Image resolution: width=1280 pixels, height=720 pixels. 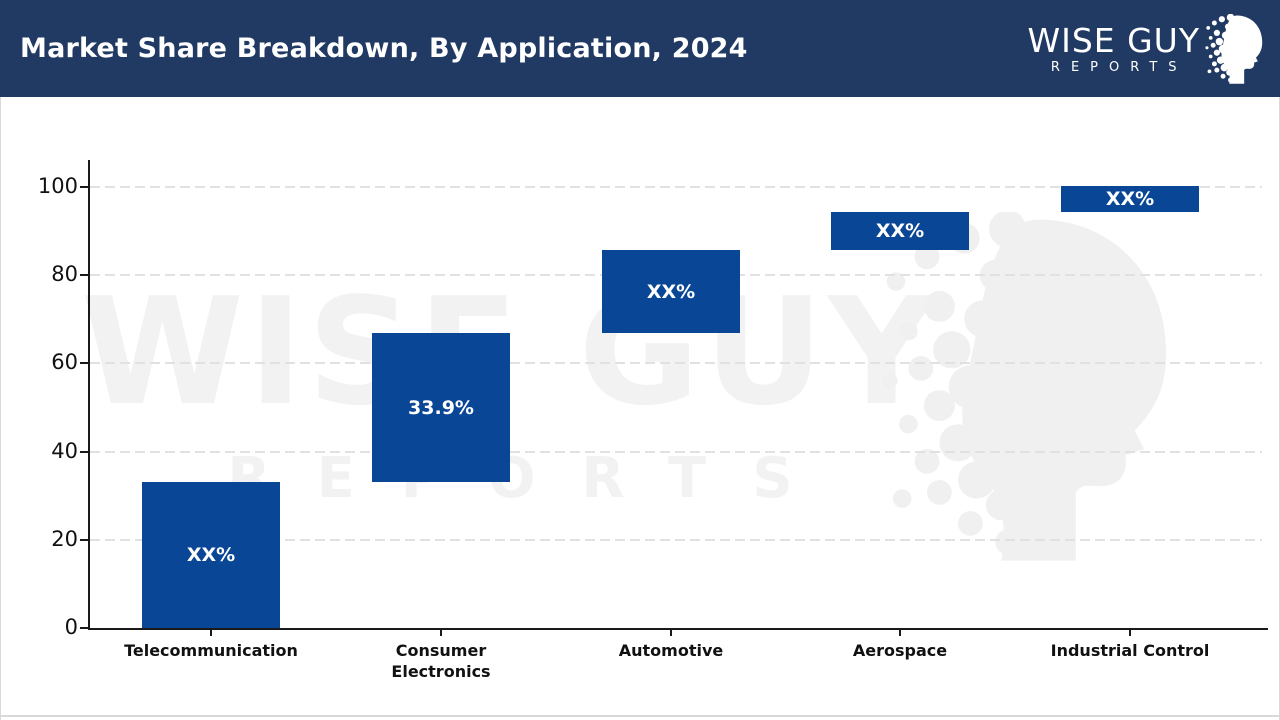 I want to click on logo-face-icon, so click(x=1234, y=48).